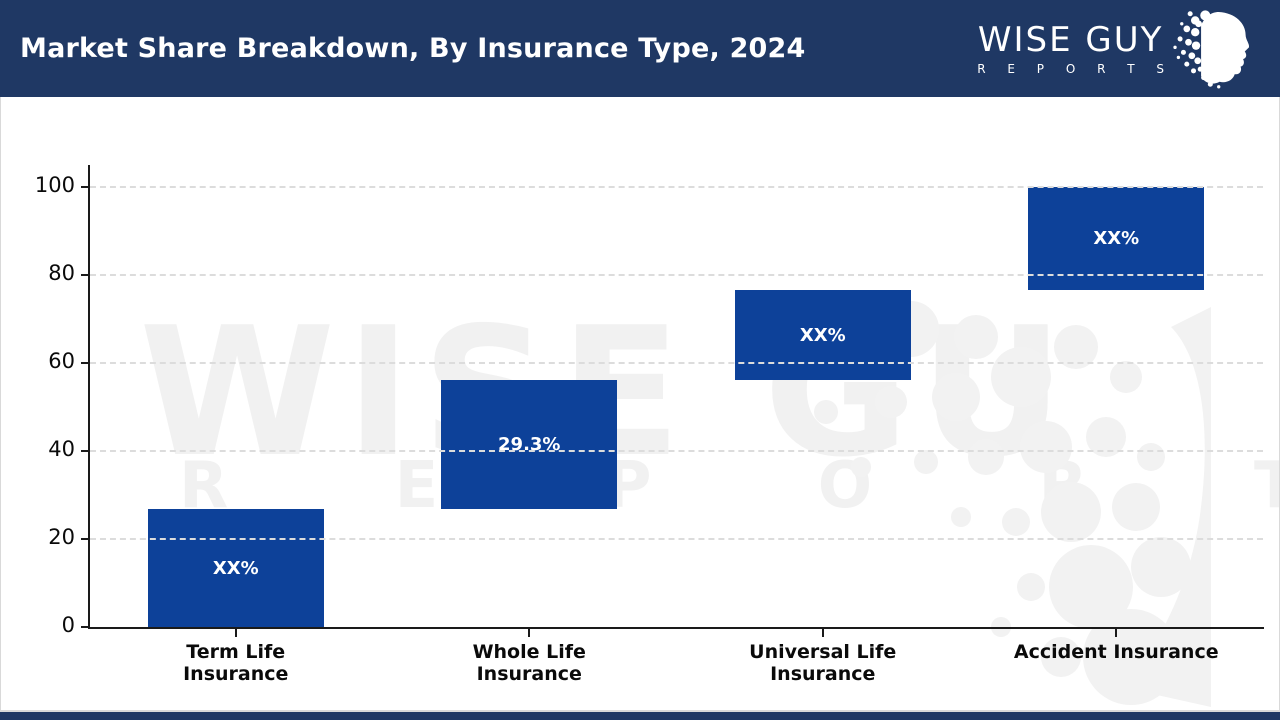  I want to click on category-label-4: Accident Insurance, so click(1116, 652).